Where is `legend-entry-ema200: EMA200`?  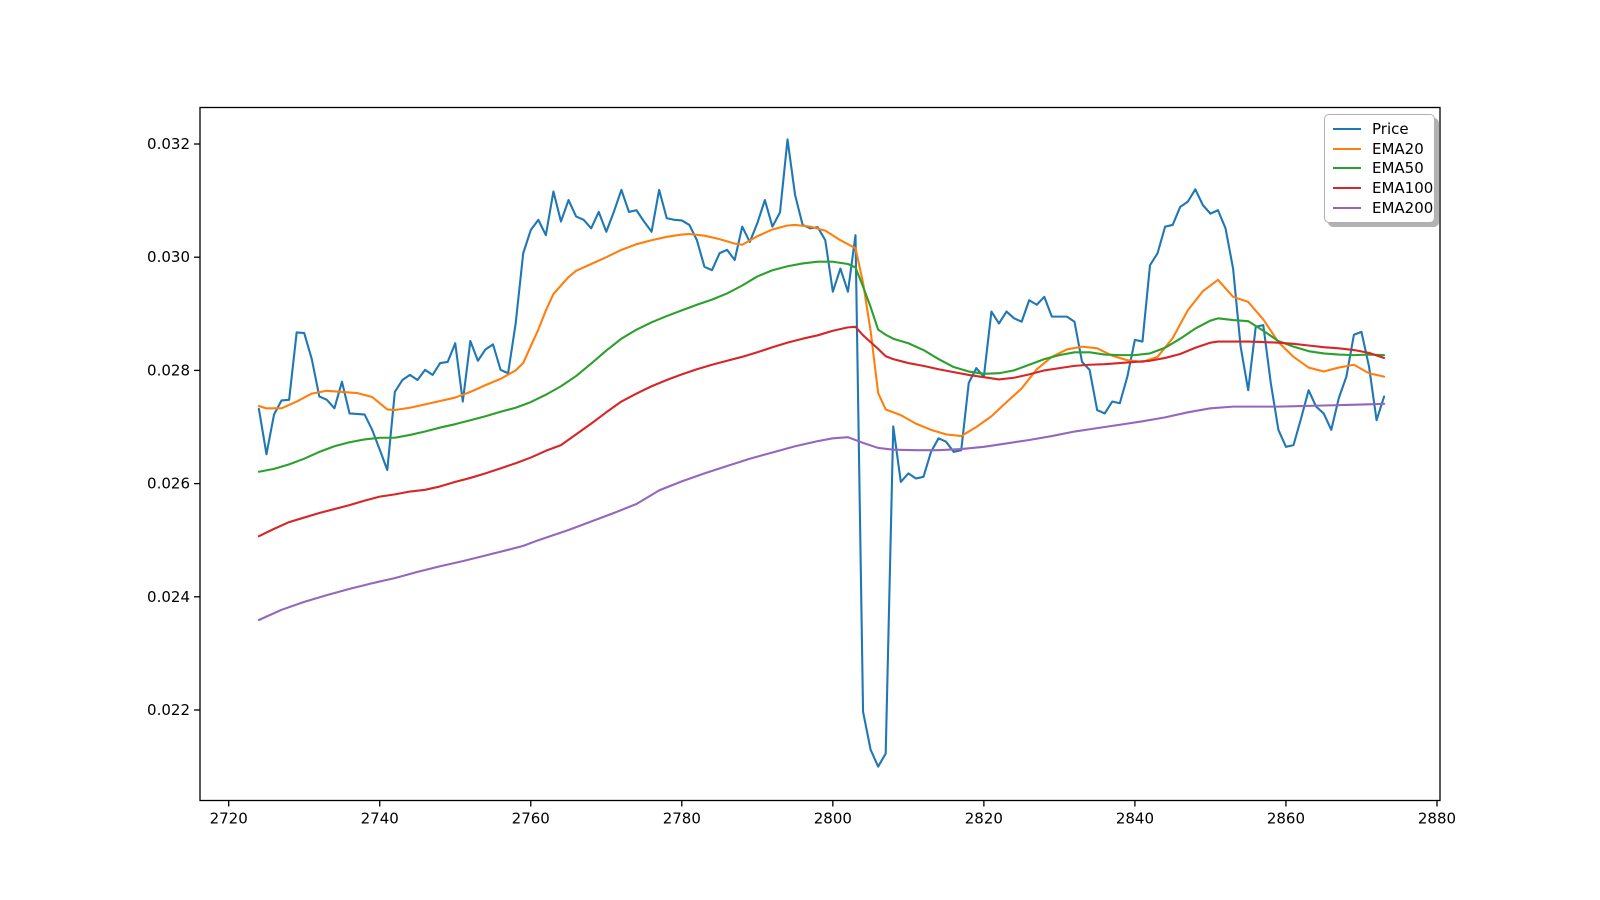
legend-entry-ema200: EMA200 is located at coordinates (1383, 208).